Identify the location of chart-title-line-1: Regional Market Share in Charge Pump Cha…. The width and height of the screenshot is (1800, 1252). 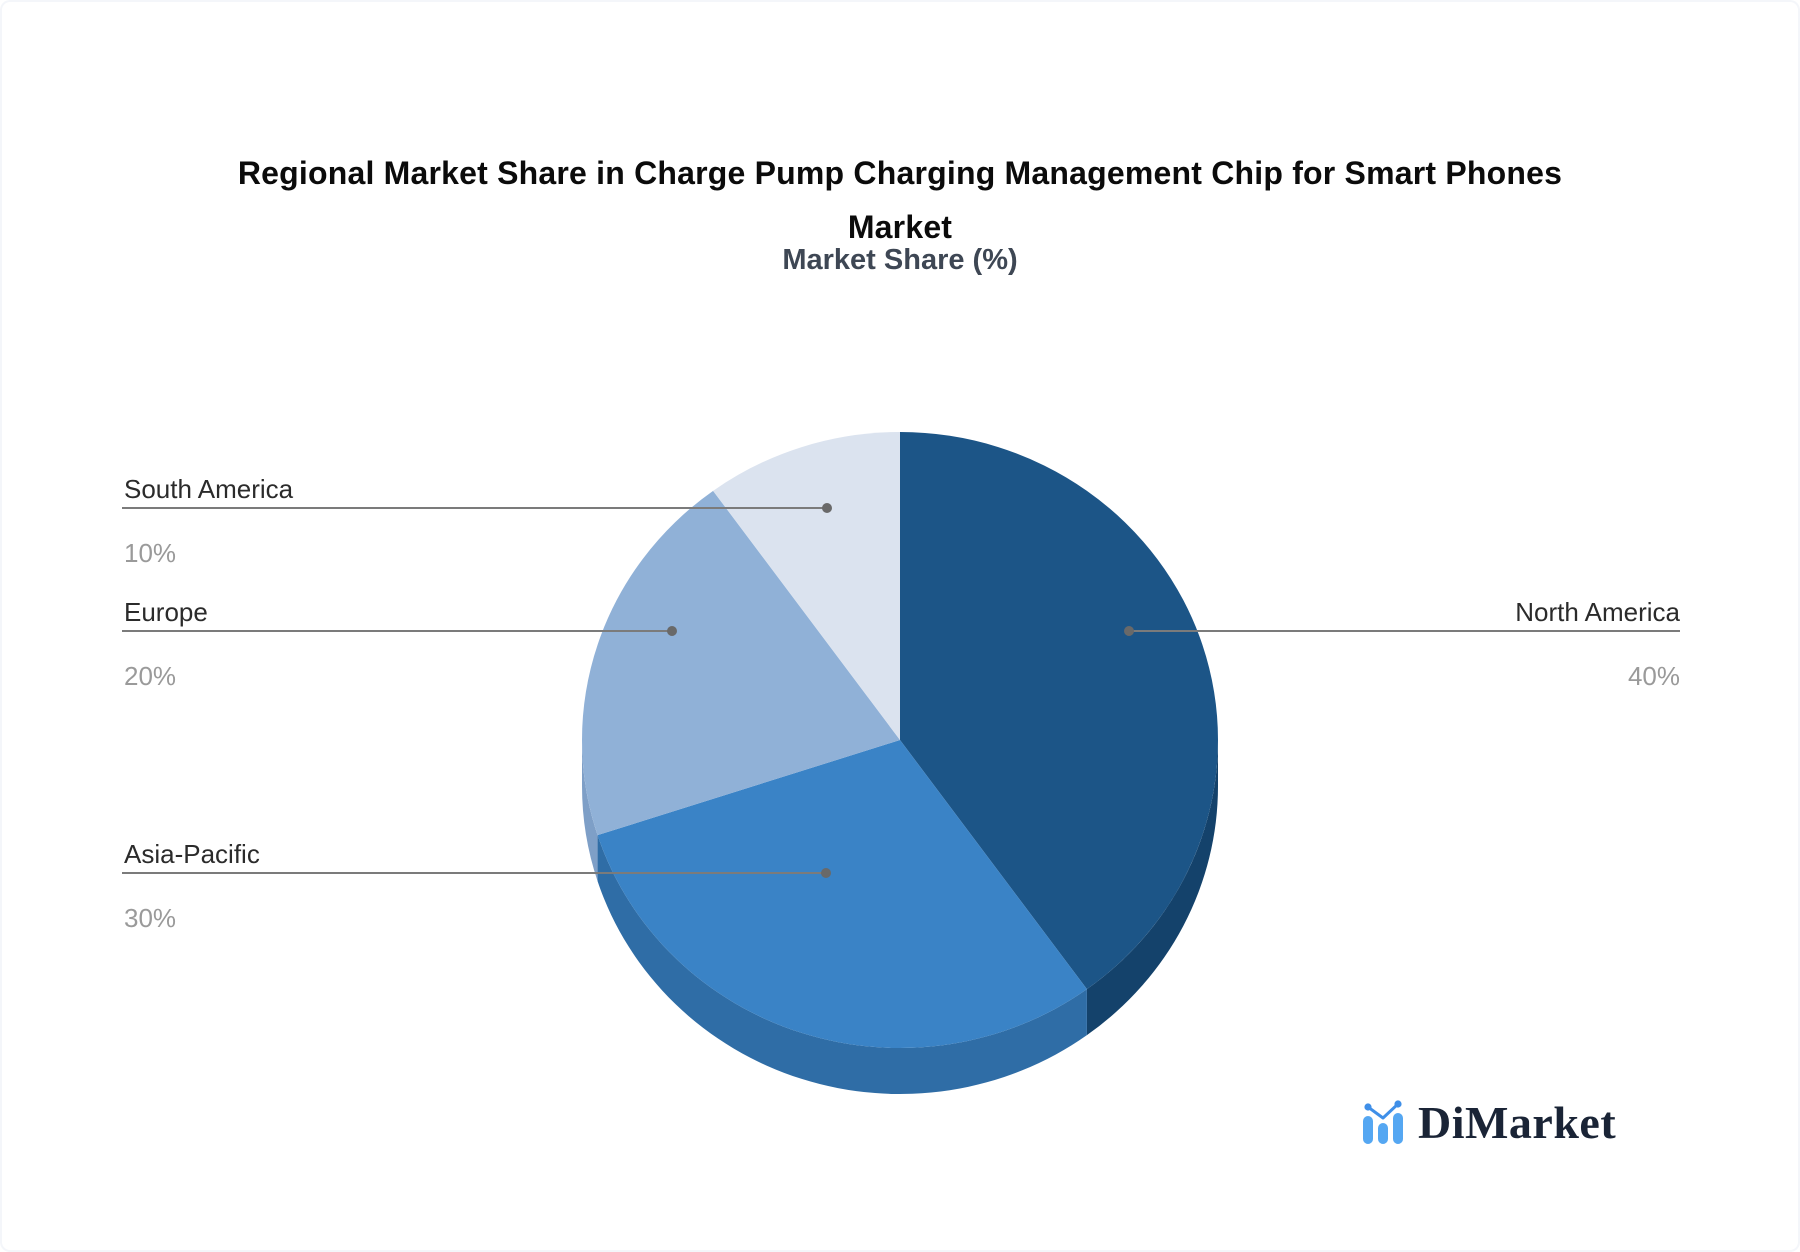
(900, 173).